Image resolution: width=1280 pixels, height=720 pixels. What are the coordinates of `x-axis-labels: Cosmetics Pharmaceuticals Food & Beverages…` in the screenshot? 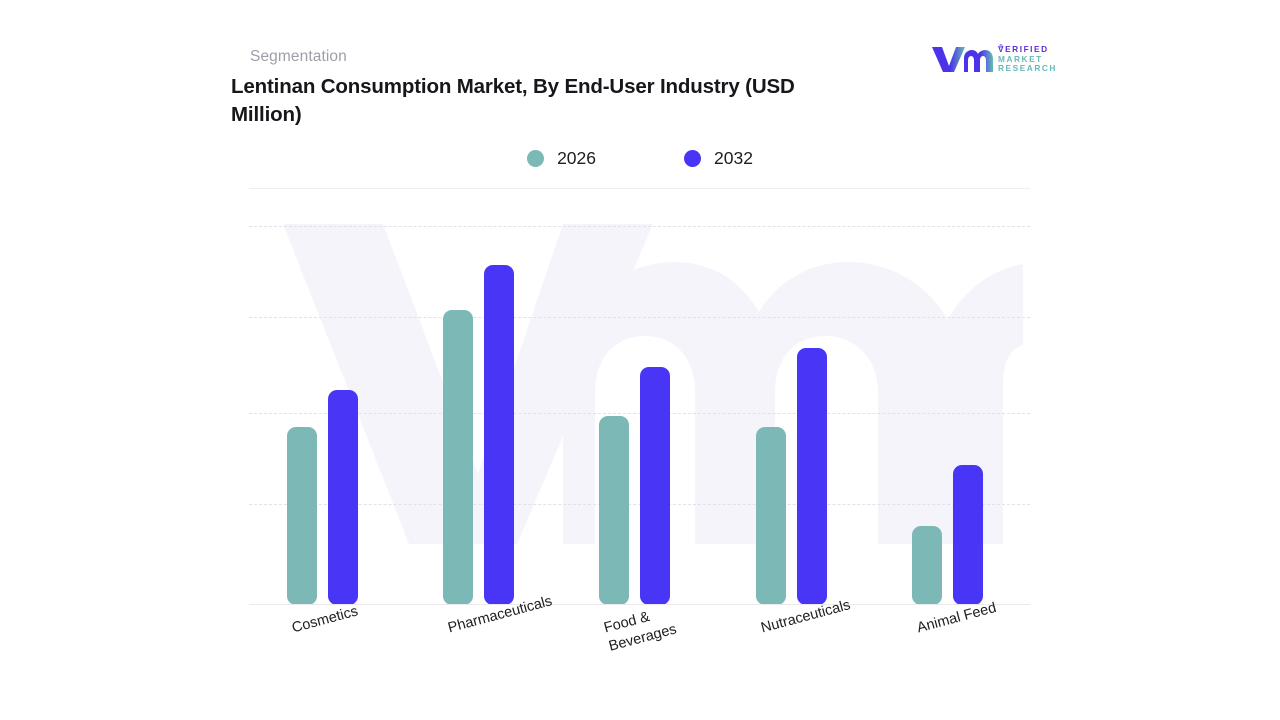 It's located at (639, 650).